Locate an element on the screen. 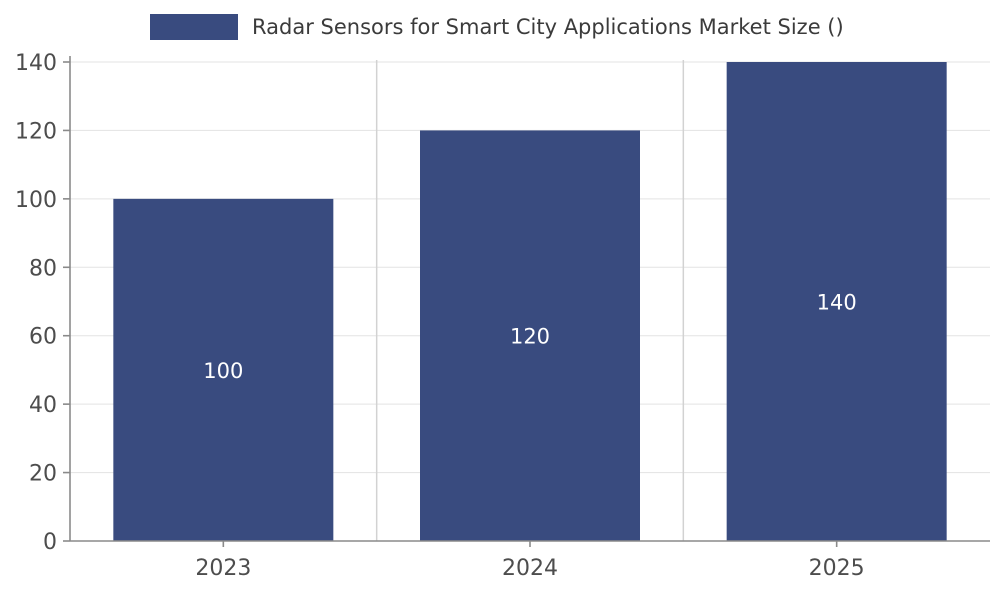 The height and width of the screenshot is (600, 1000). y-tick-label: 80 is located at coordinates (43, 268).